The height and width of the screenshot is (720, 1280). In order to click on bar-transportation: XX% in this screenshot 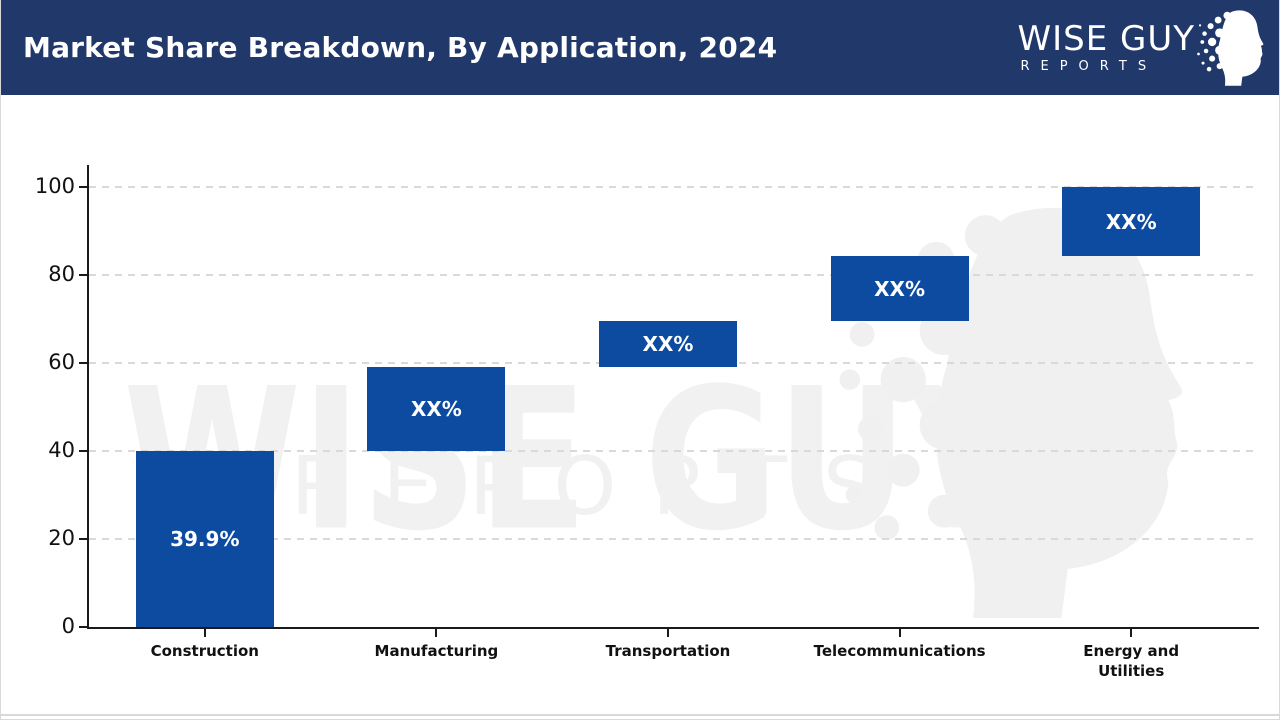, I will do `click(668, 344)`.